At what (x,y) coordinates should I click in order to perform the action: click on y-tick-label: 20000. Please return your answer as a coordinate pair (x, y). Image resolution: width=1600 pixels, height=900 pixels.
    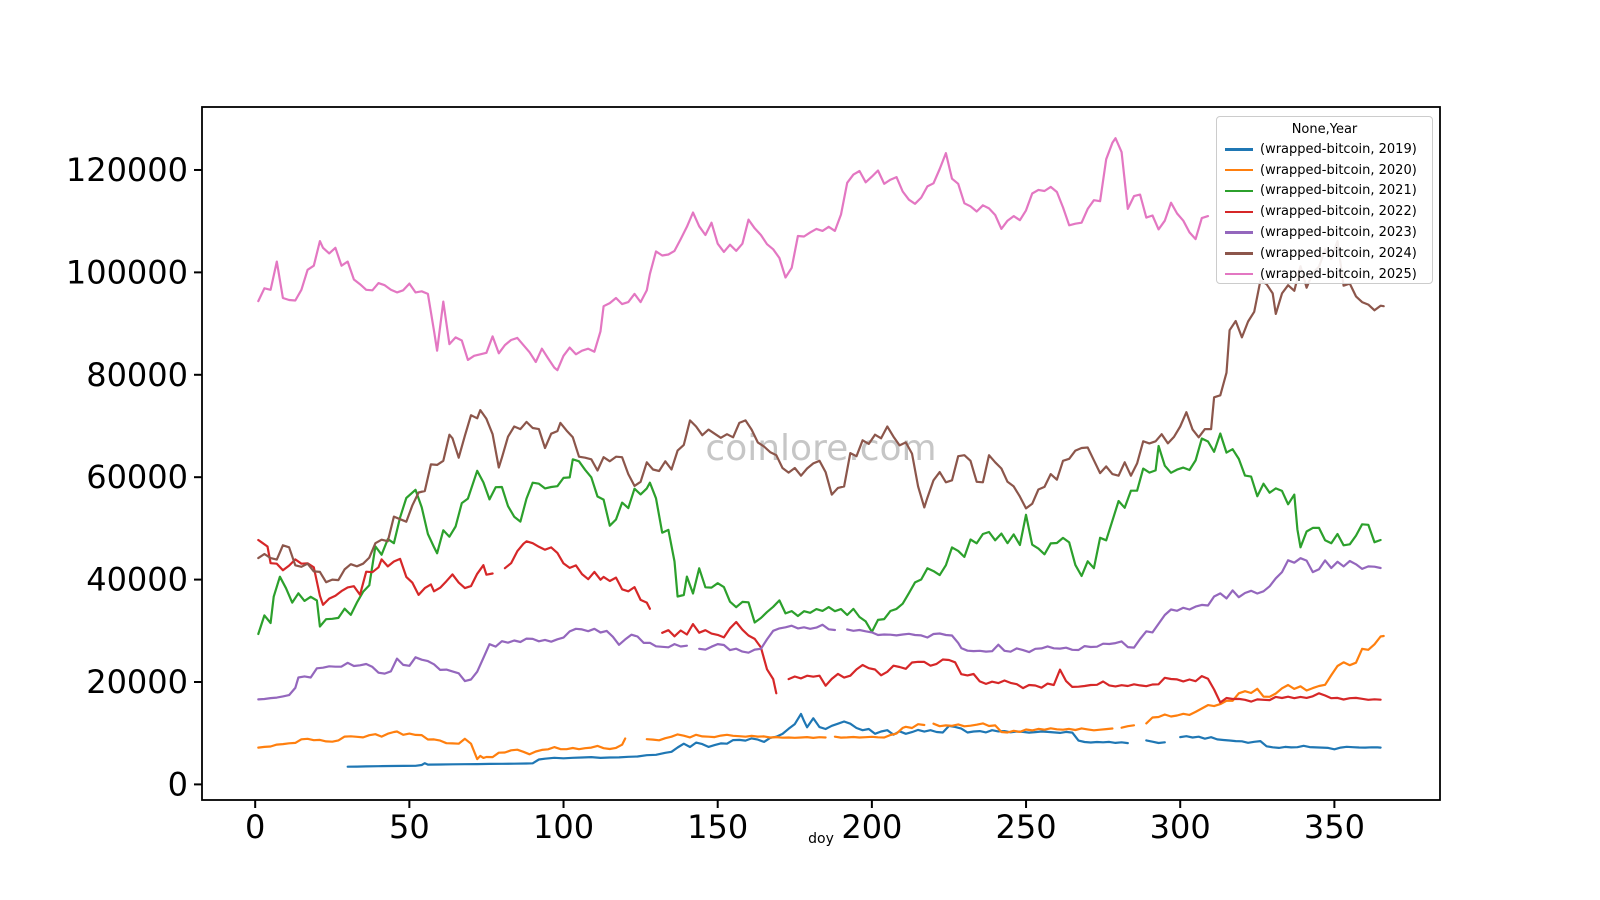
    Looking at the image, I should click on (137, 682).